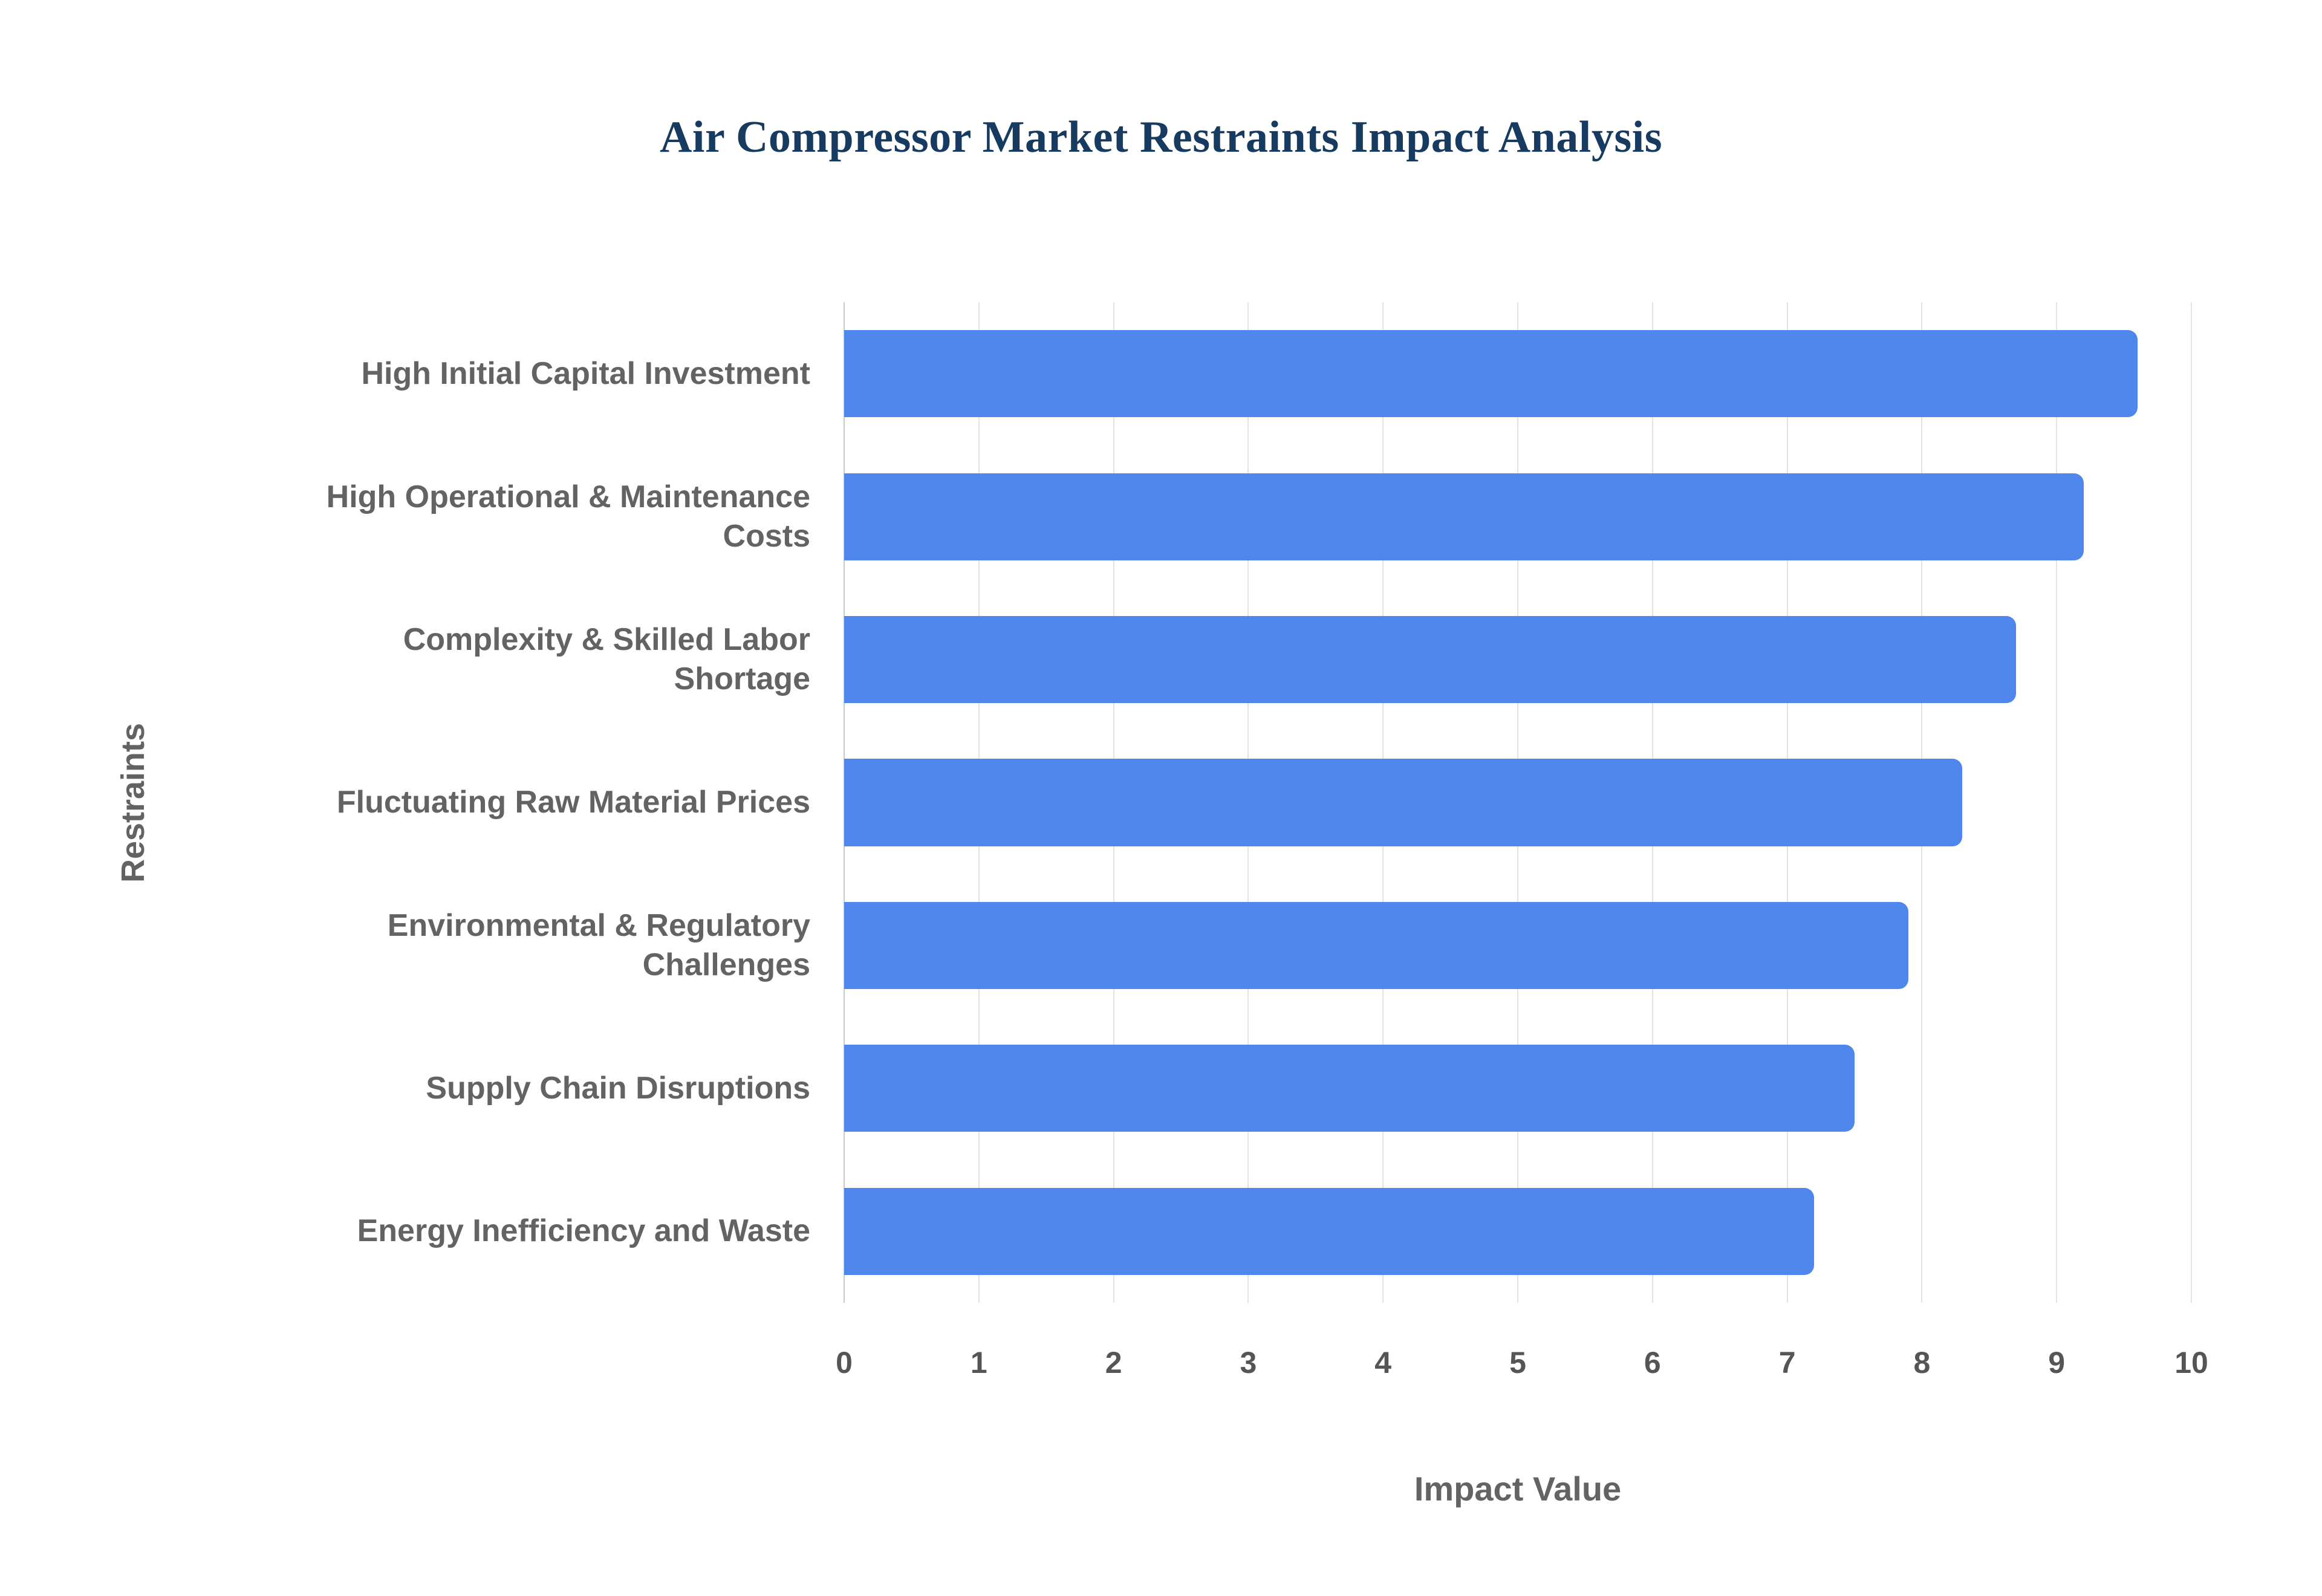 Image resolution: width=2322 pixels, height=1596 pixels. Describe the element at coordinates (1403, 802) in the screenshot. I see `bar-fluctuating-raw-material-prices` at that location.